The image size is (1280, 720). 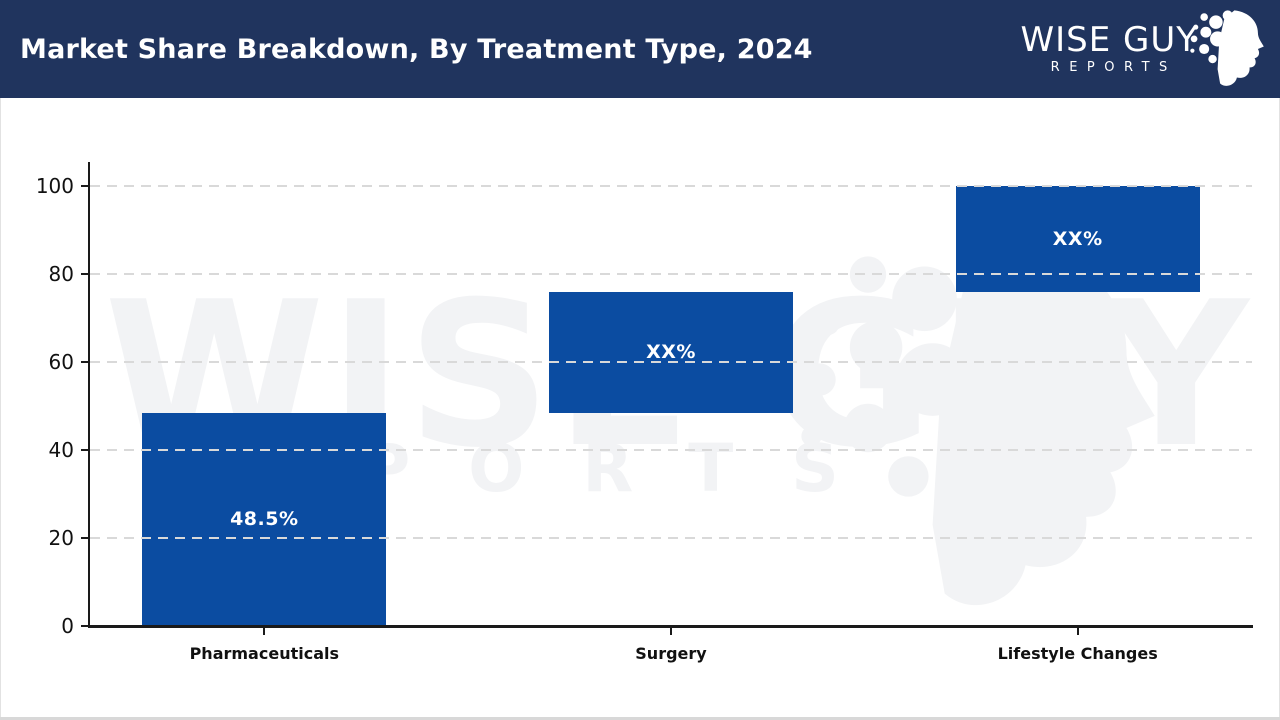 What do you see at coordinates (89, 395) in the screenshot?
I see `y-axis-line` at bounding box center [89, 395].